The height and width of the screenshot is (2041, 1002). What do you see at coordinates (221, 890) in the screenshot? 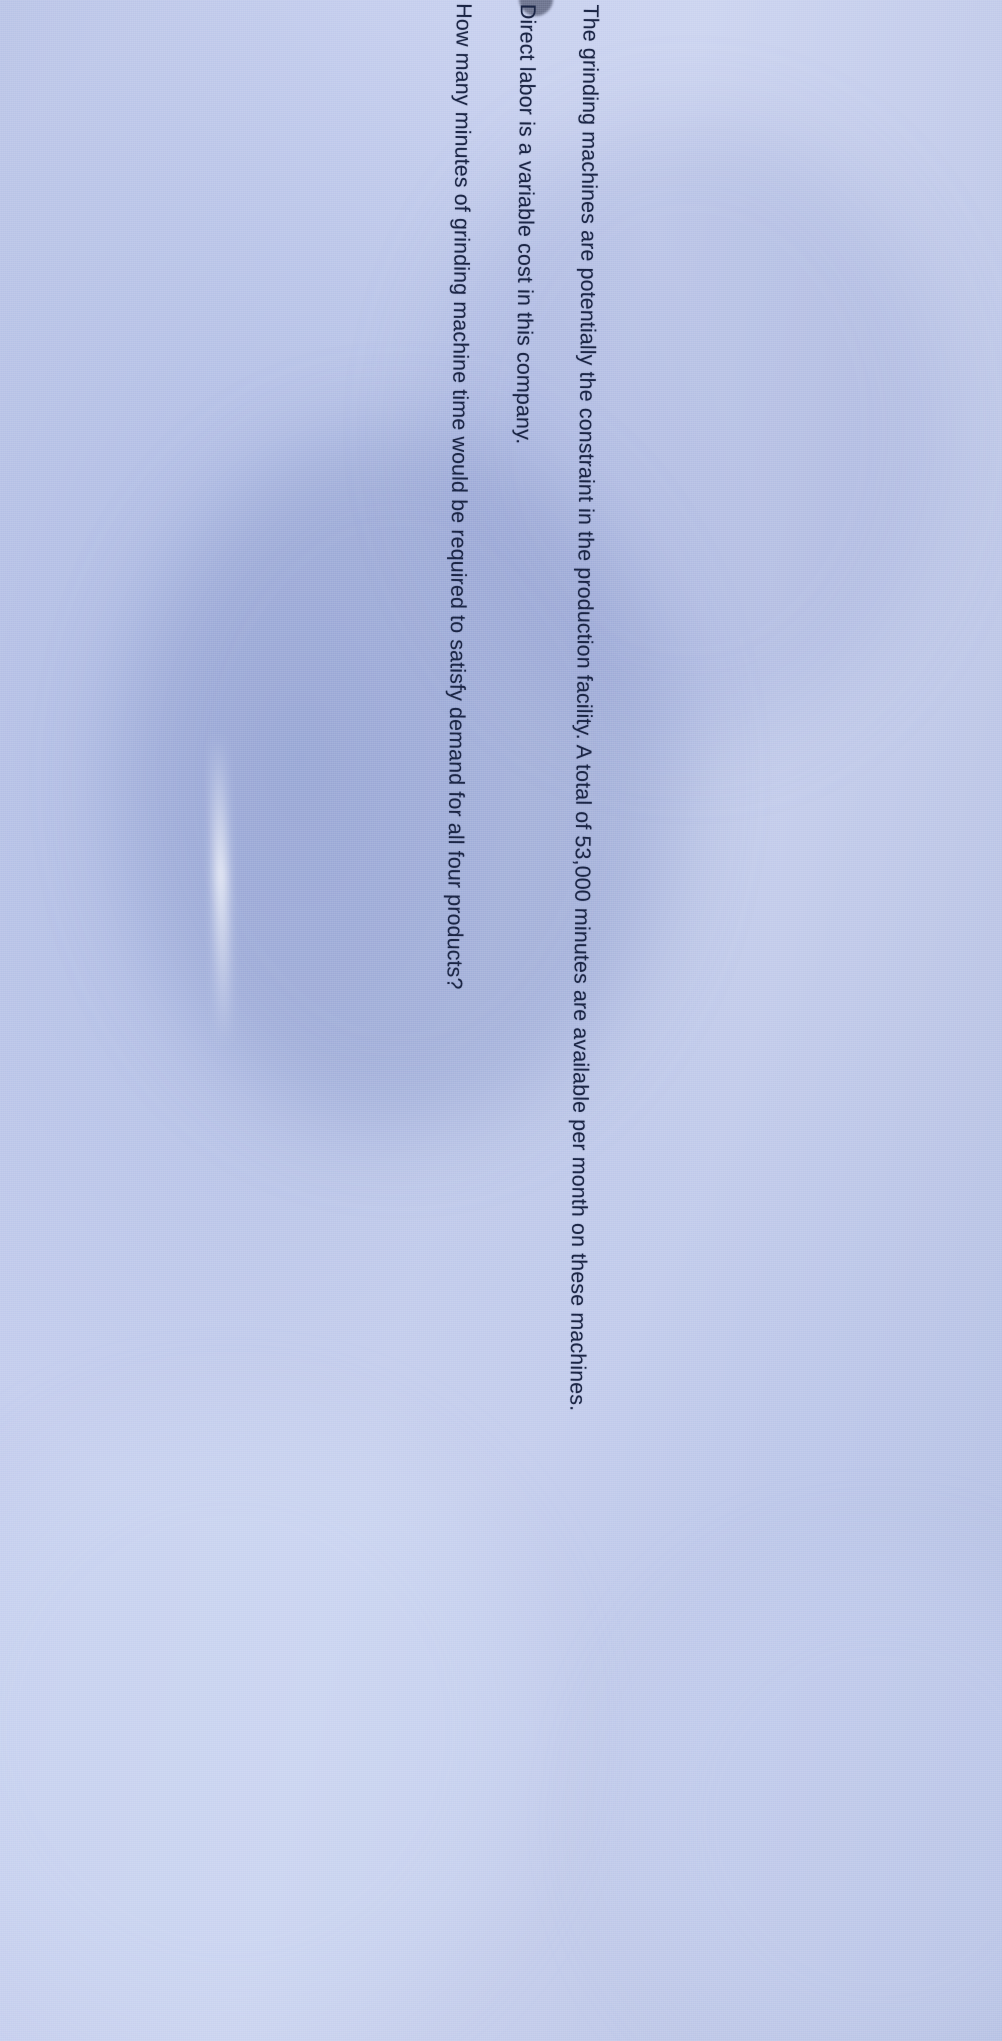
I see `screen-glare` at bounding box center [221, 890].